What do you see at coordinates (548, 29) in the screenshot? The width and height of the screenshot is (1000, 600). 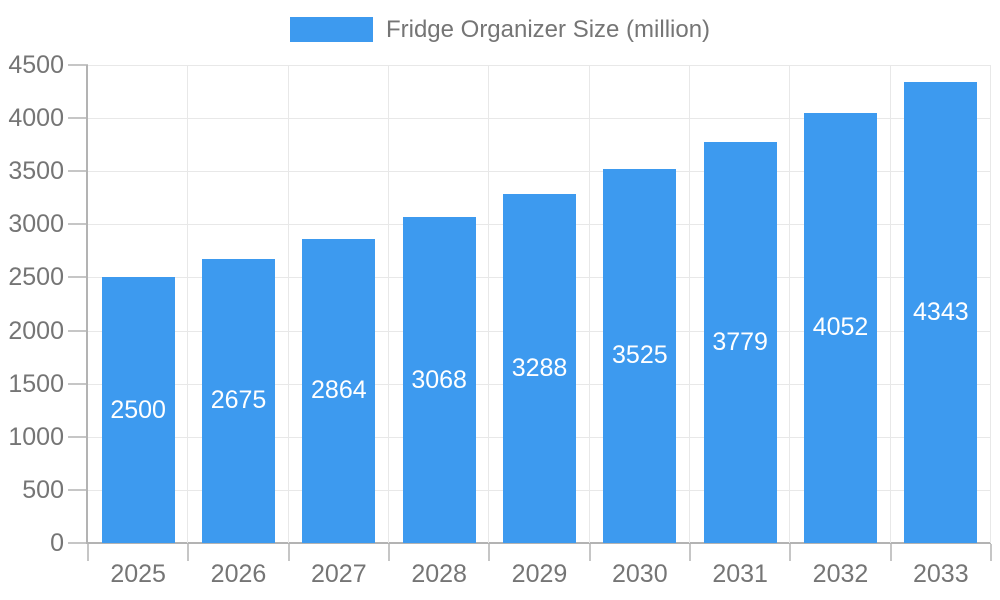 I see `legend-label: Fridge Organizer Size (million)` at bounding box center [548, 29].